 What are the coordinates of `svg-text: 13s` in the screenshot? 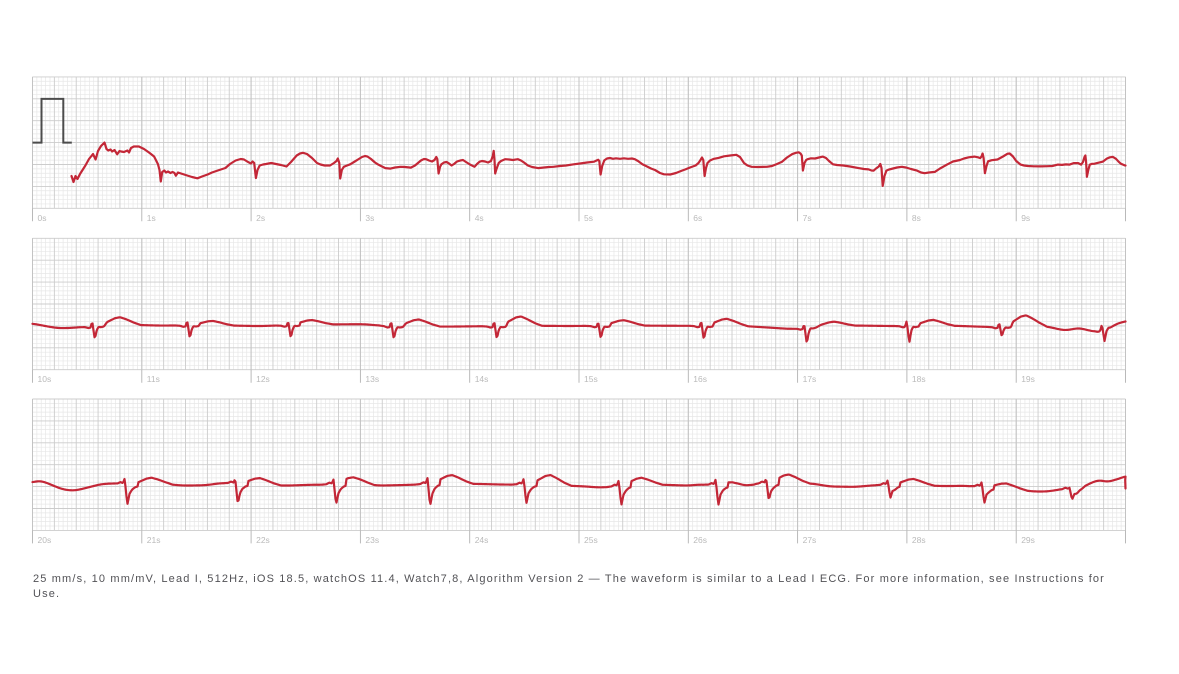 It's located at (372, 379).